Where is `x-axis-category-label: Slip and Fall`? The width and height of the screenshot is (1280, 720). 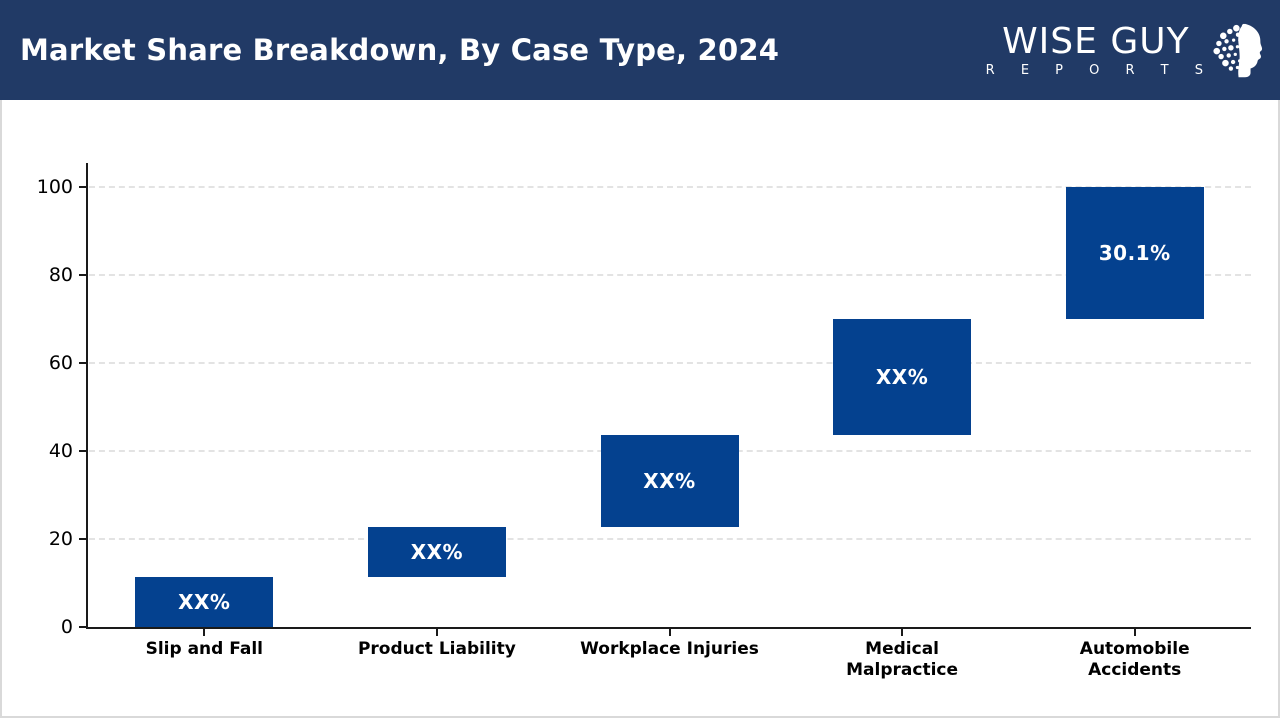 x-axis-category-label: Slip and Fall is located at coordinates (204, 649).